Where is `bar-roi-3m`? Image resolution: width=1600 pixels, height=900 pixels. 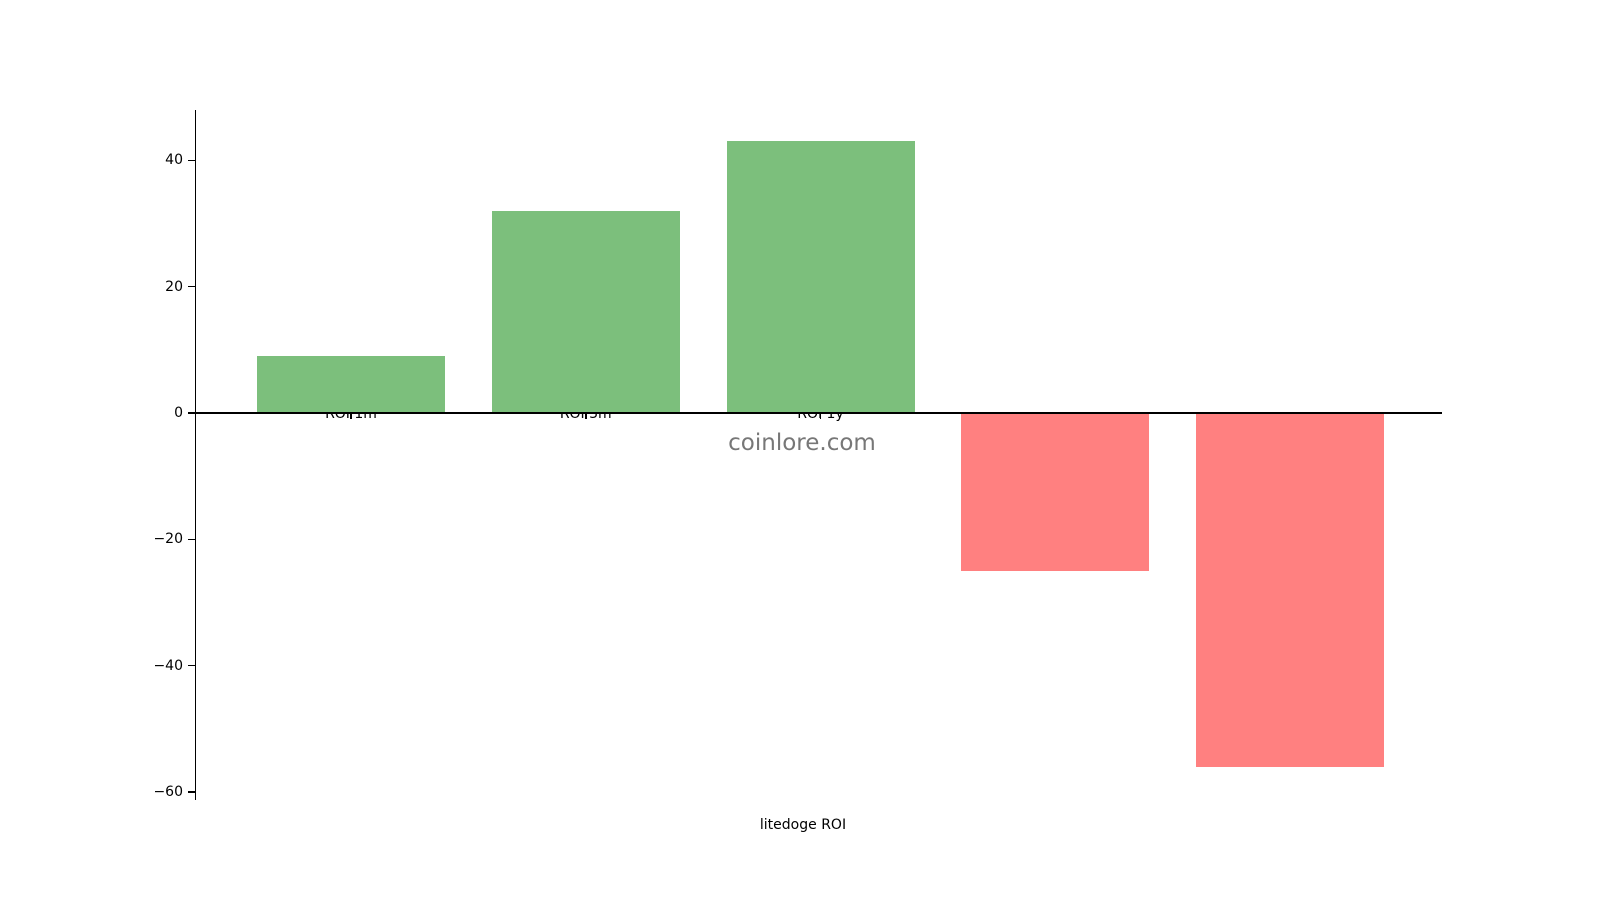 bar-roi-3m is located at coordinates (585, 311).